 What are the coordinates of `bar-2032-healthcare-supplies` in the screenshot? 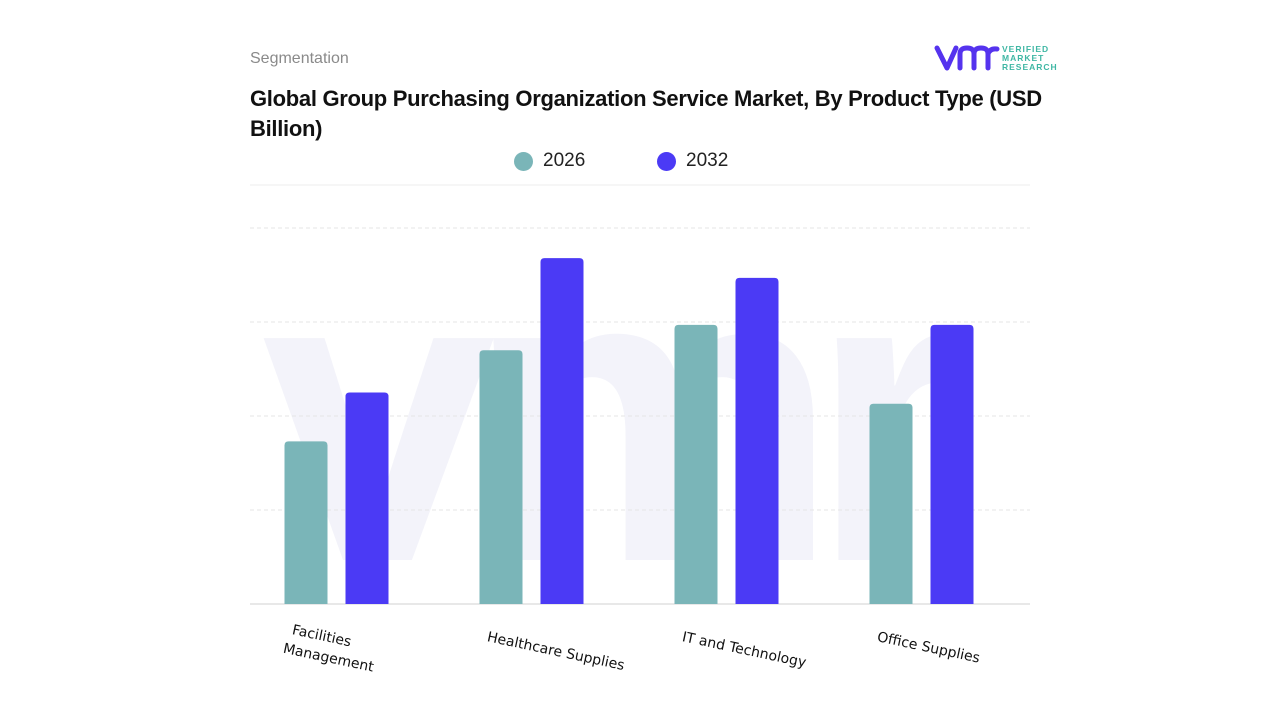 It's located at (562, 431).